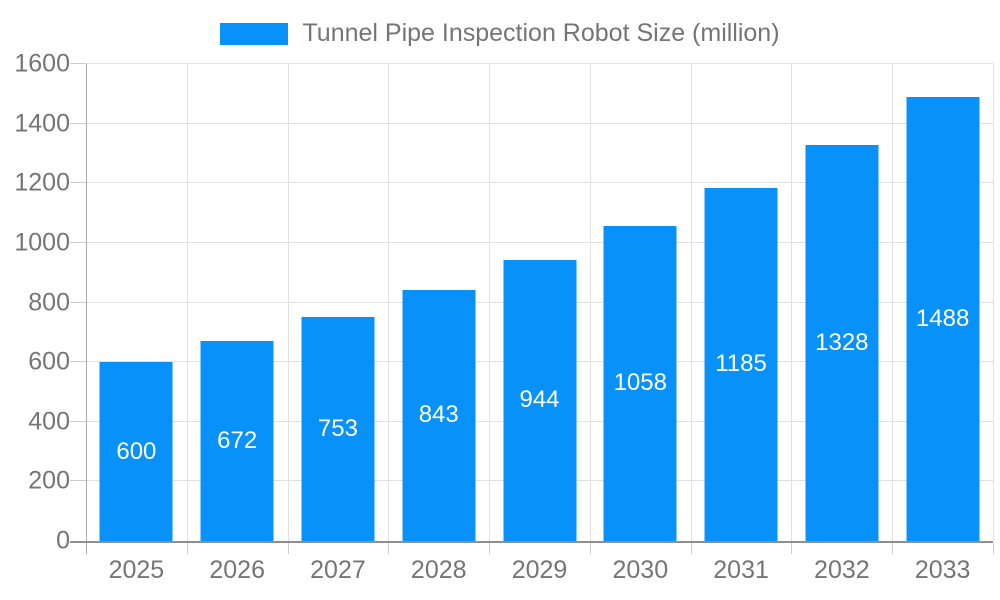  I want to click on bar-value-label: 1185, so click(741, 364).